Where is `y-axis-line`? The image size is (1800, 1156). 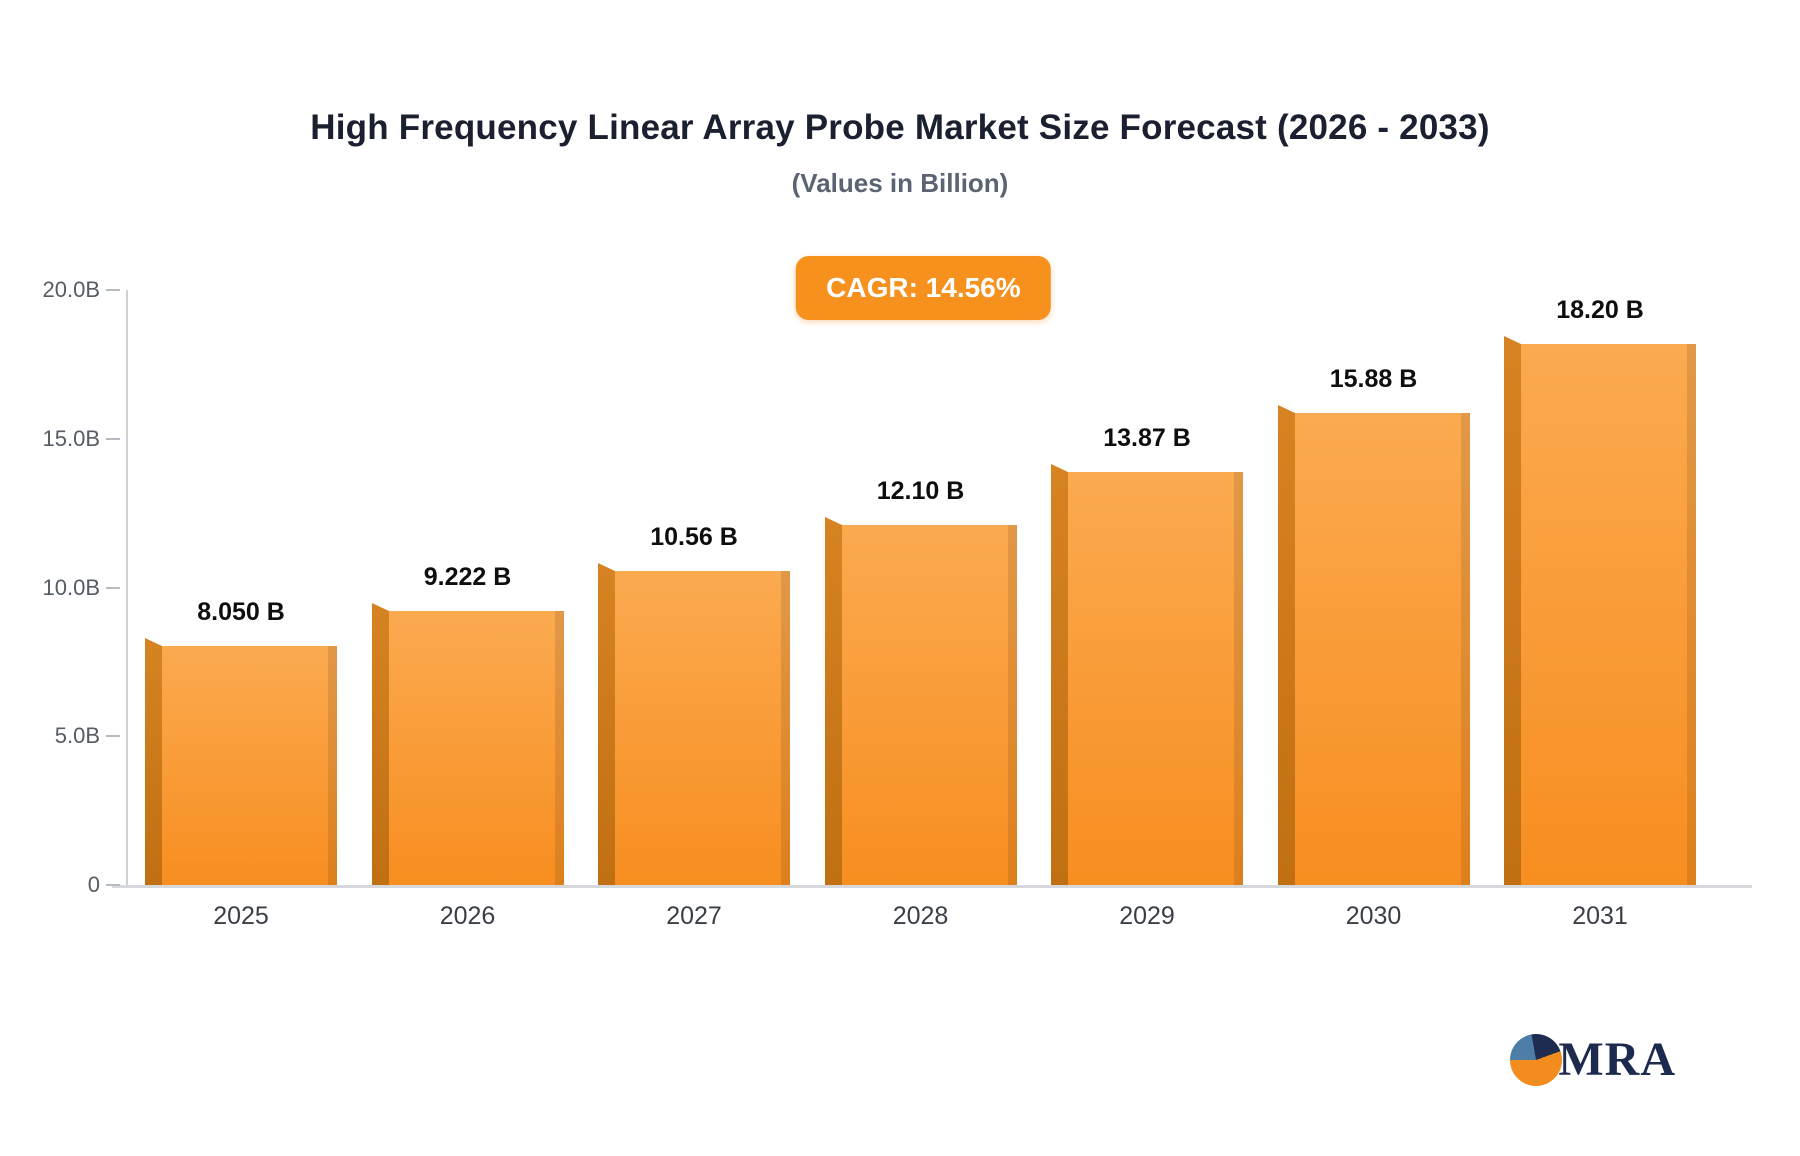
y-axis-line is located at coordinates (127, 588).